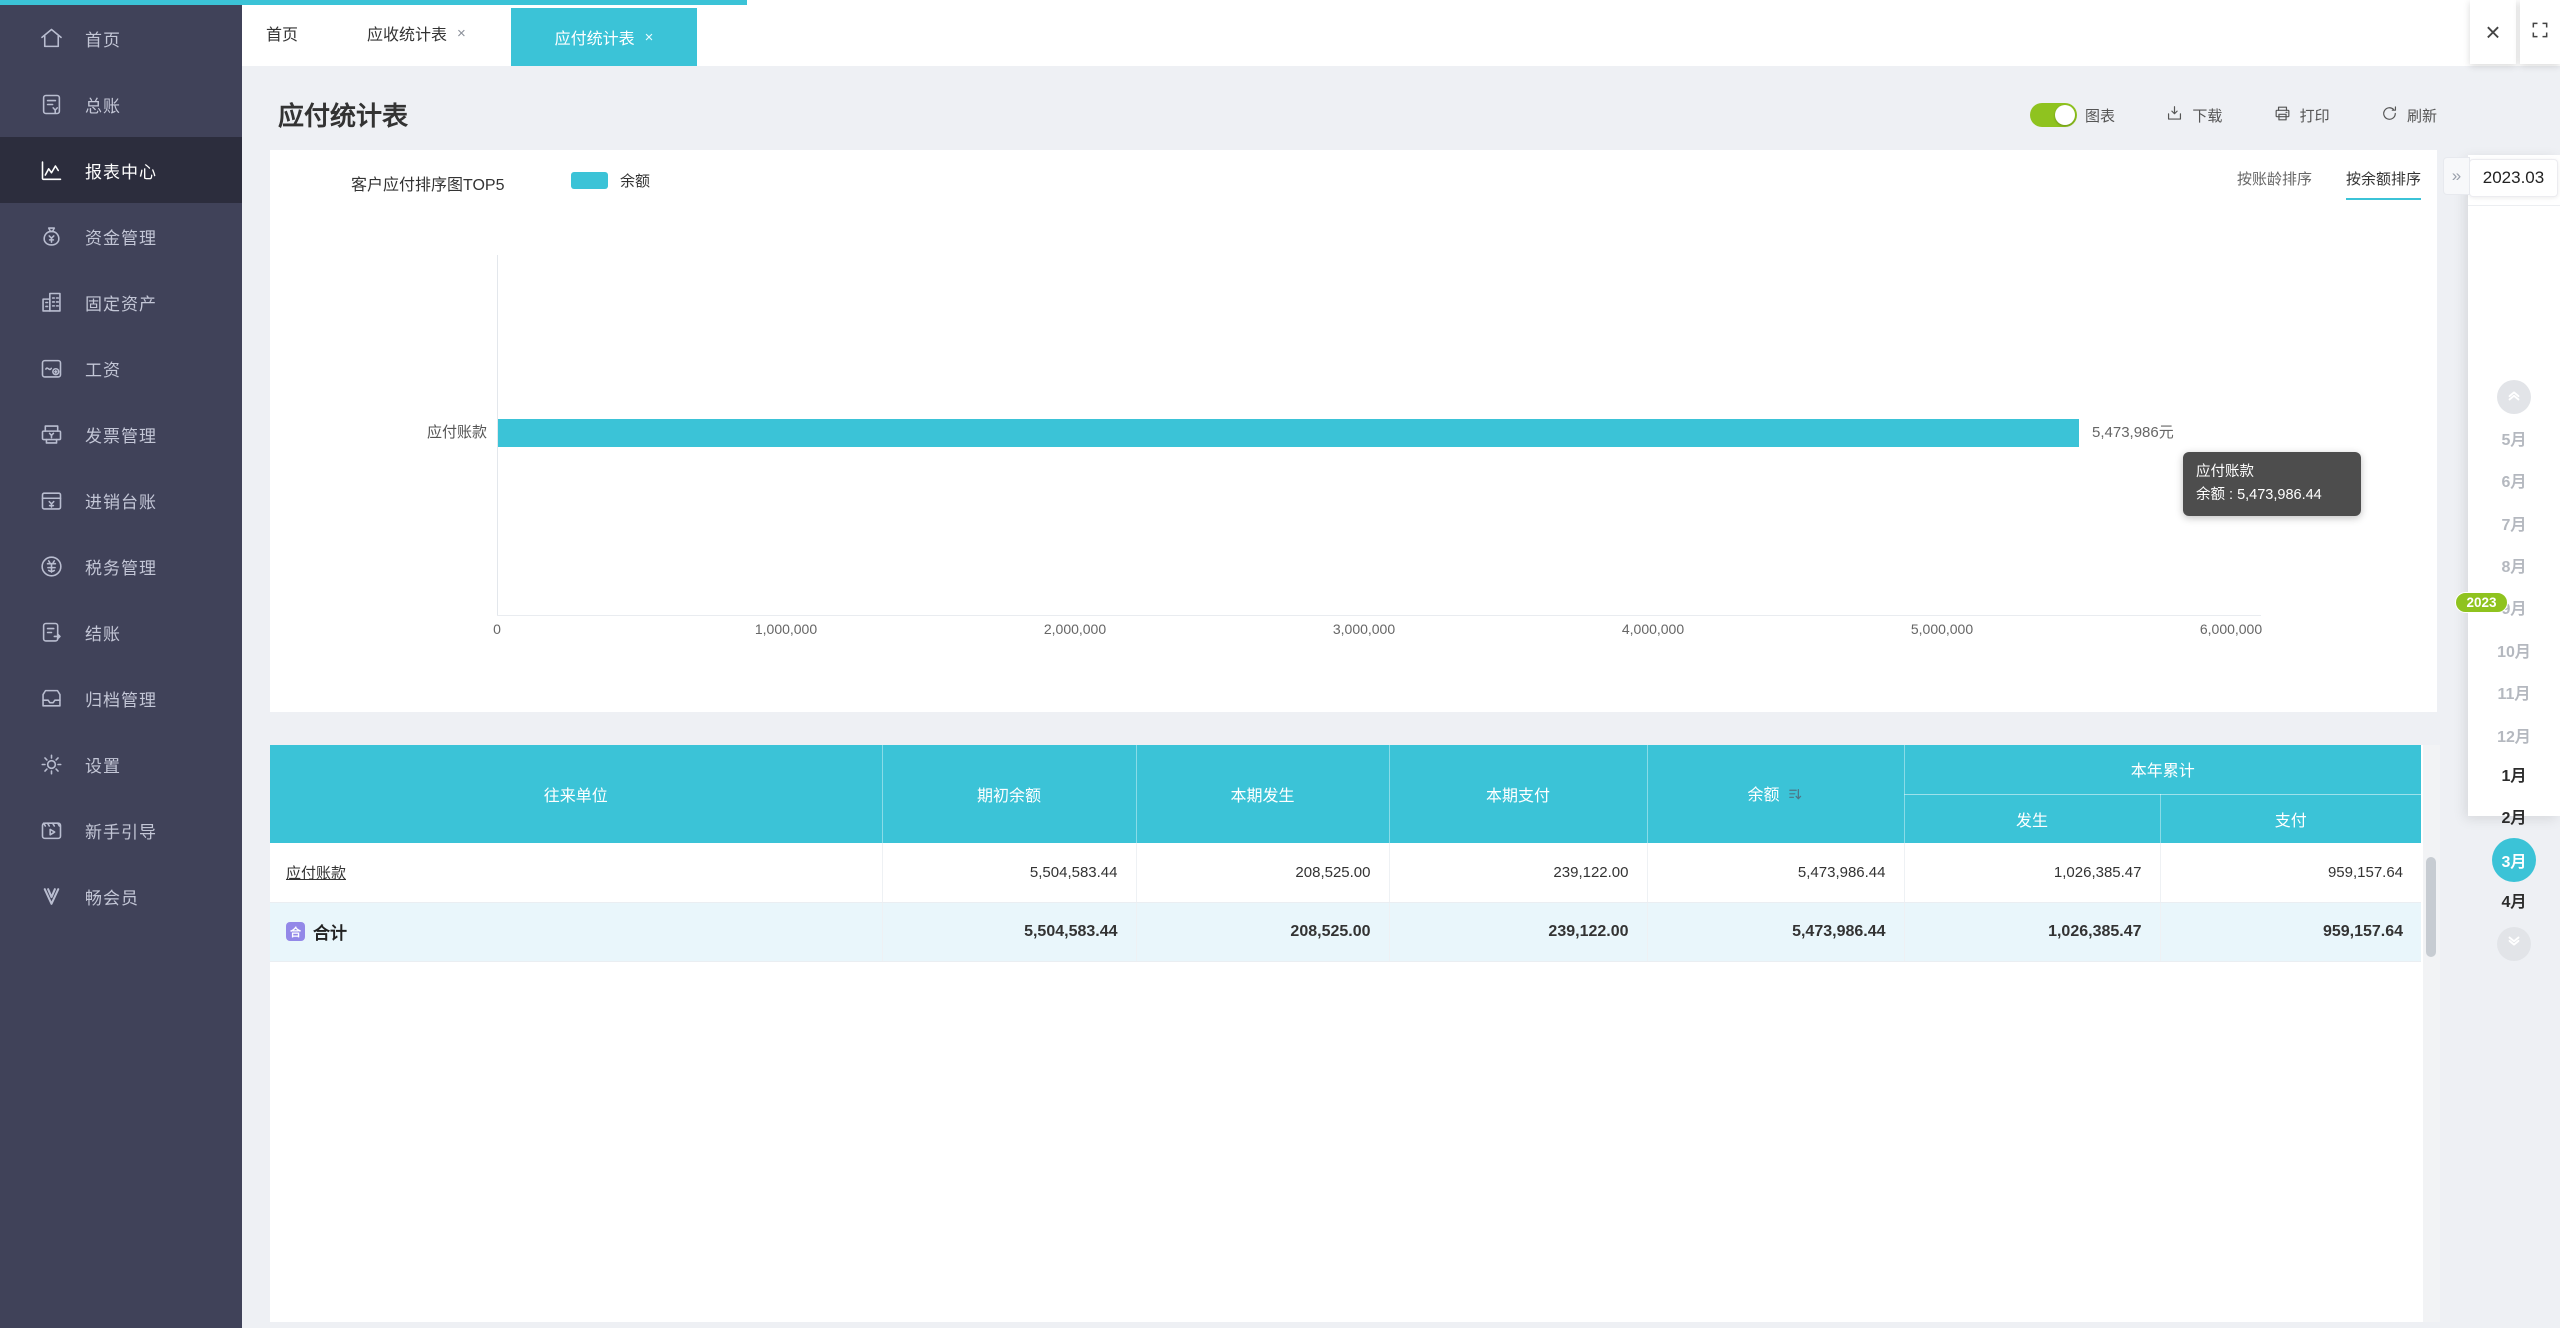 The width and height of the screenshot is (2560, 1328). I want to click on months-scroll-down-button, so click(2514, 944).